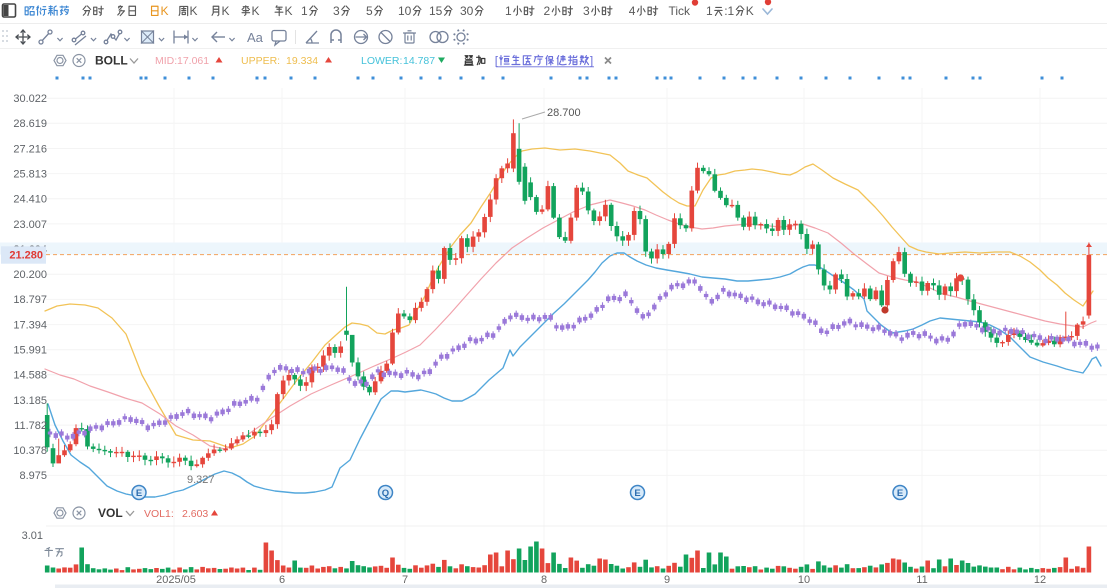 This screenshot has width=1107, height=588. I want to click on svg-text: 6, so click(282, 580).